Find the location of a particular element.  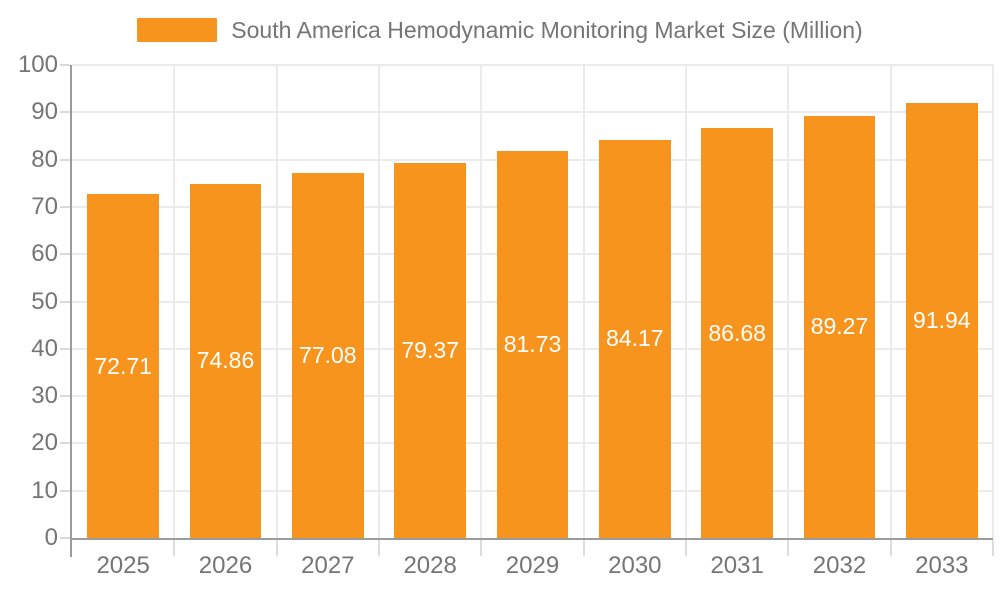

x-axis-tick-label: 2030 is located at coordinates (635, 565).